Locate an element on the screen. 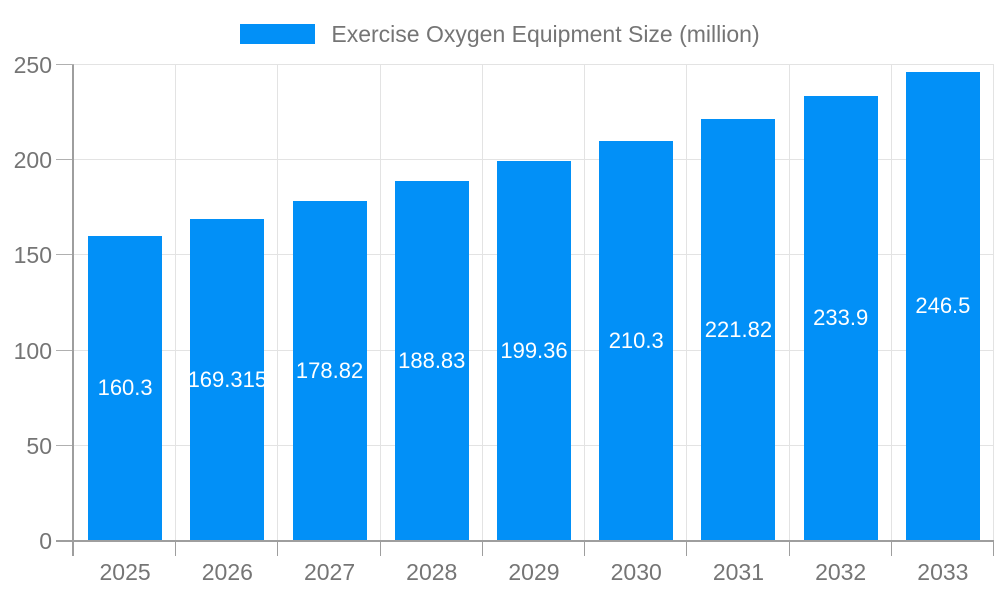 Image resolution: width=1000 pixels, height=600 pixels. x-axis-line is located at coordinates (533, 541).